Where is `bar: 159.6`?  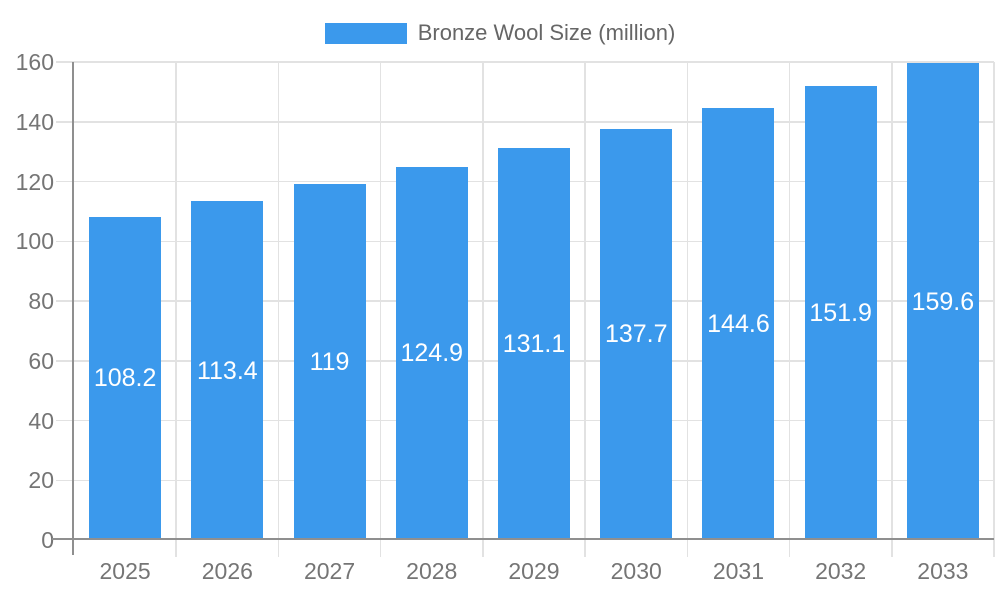
bar: 159.6 is located at coordinates (942, 301).